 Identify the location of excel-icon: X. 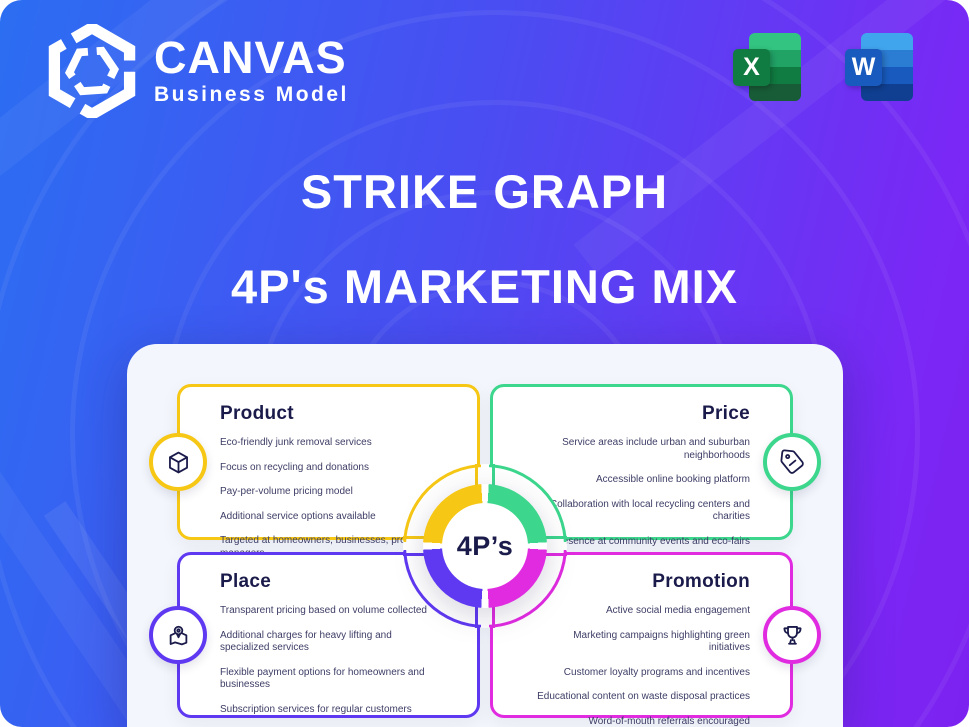
(767, 67).